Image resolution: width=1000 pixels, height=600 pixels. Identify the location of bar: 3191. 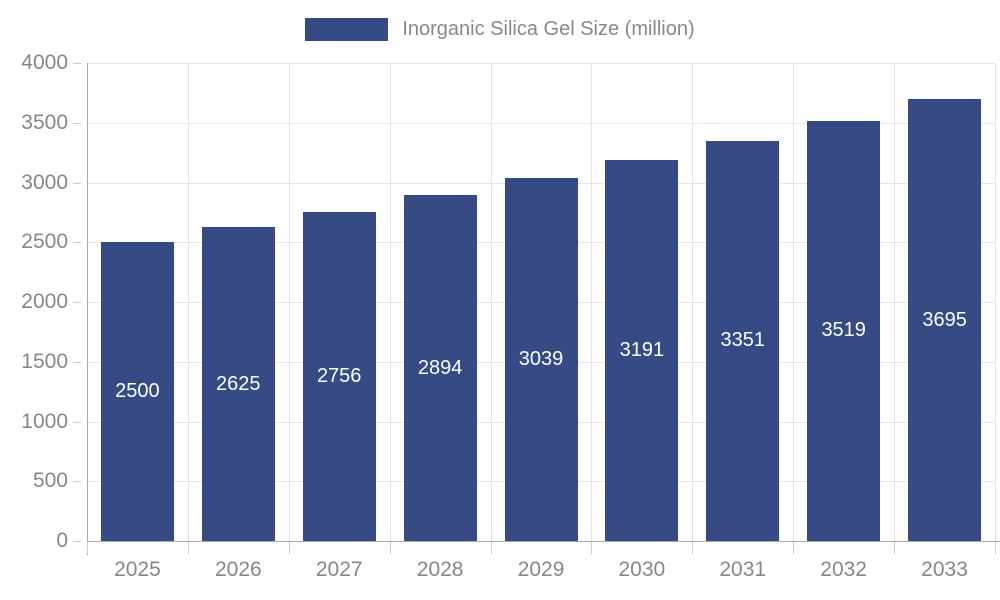
(642, 350).